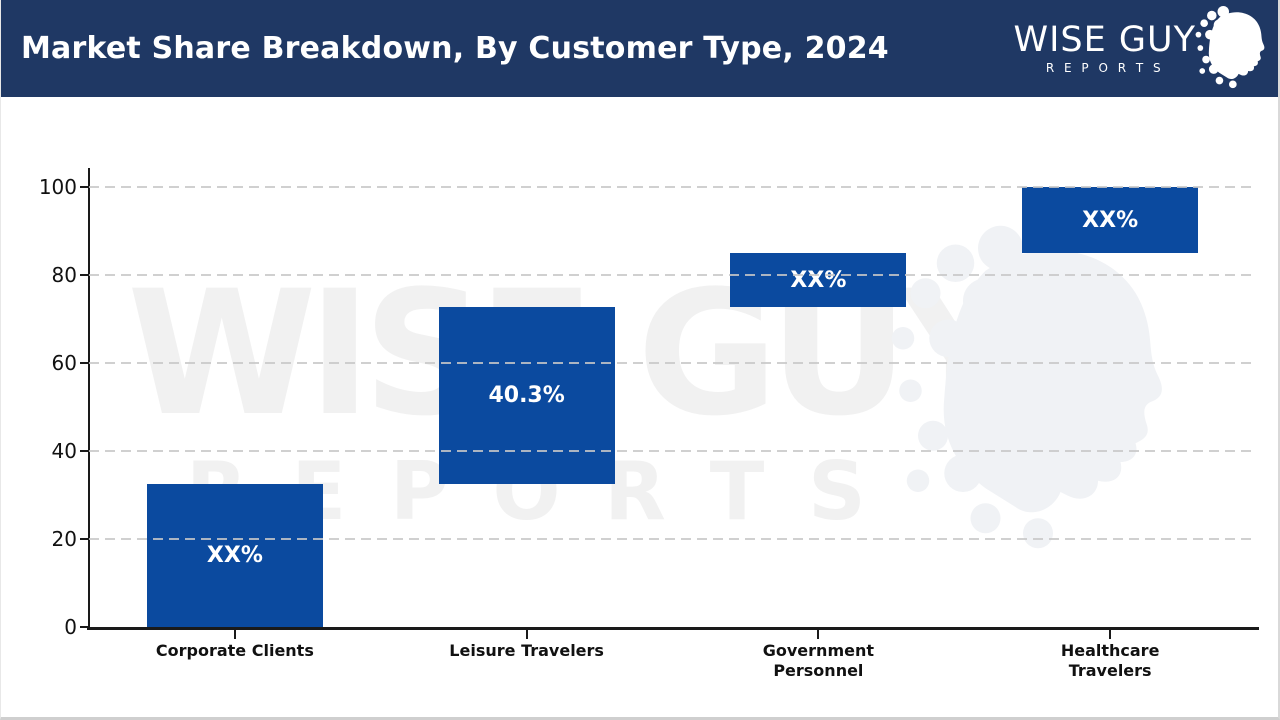  Describe the element at coordinates (64, 539) in the screenshot. I see `y-tick-label: 20` at that location.